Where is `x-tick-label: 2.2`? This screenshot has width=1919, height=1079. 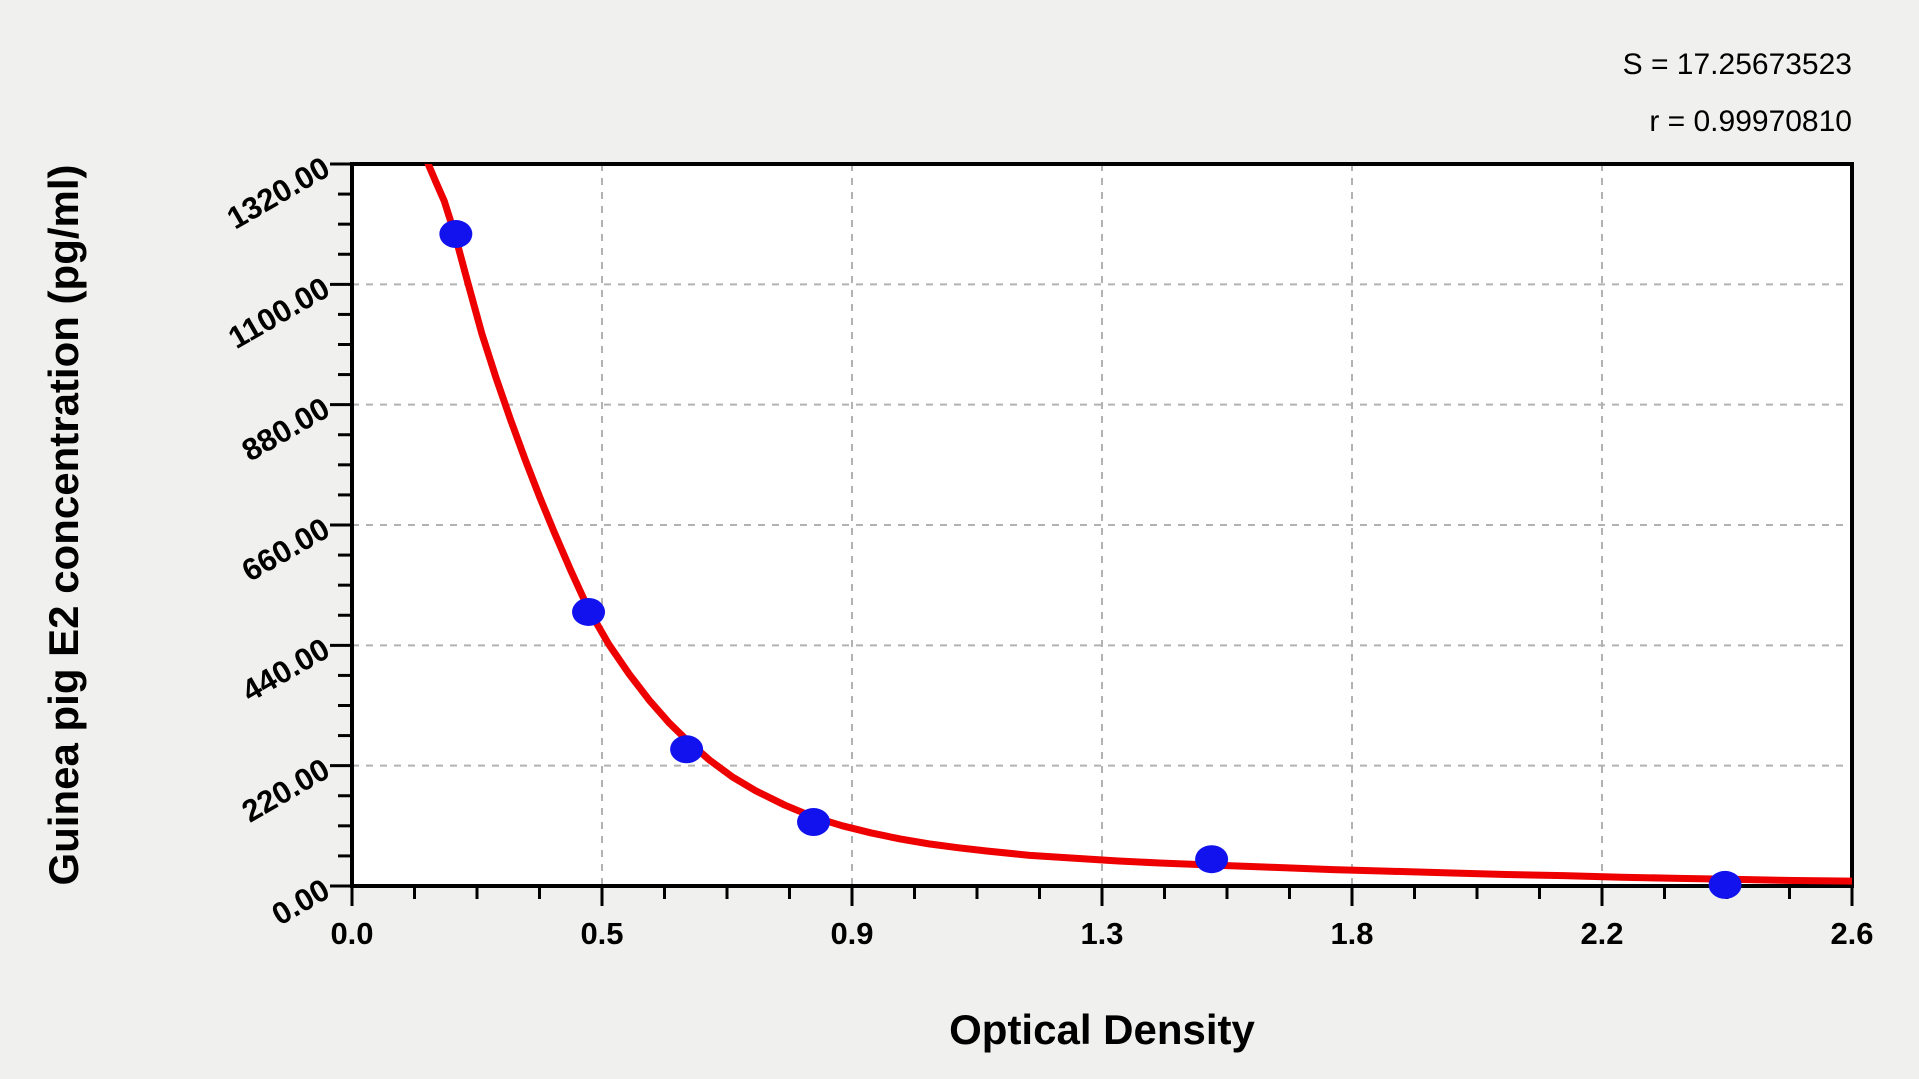
x-tick-label: 2.2 is located at coordinates (1601, 933).